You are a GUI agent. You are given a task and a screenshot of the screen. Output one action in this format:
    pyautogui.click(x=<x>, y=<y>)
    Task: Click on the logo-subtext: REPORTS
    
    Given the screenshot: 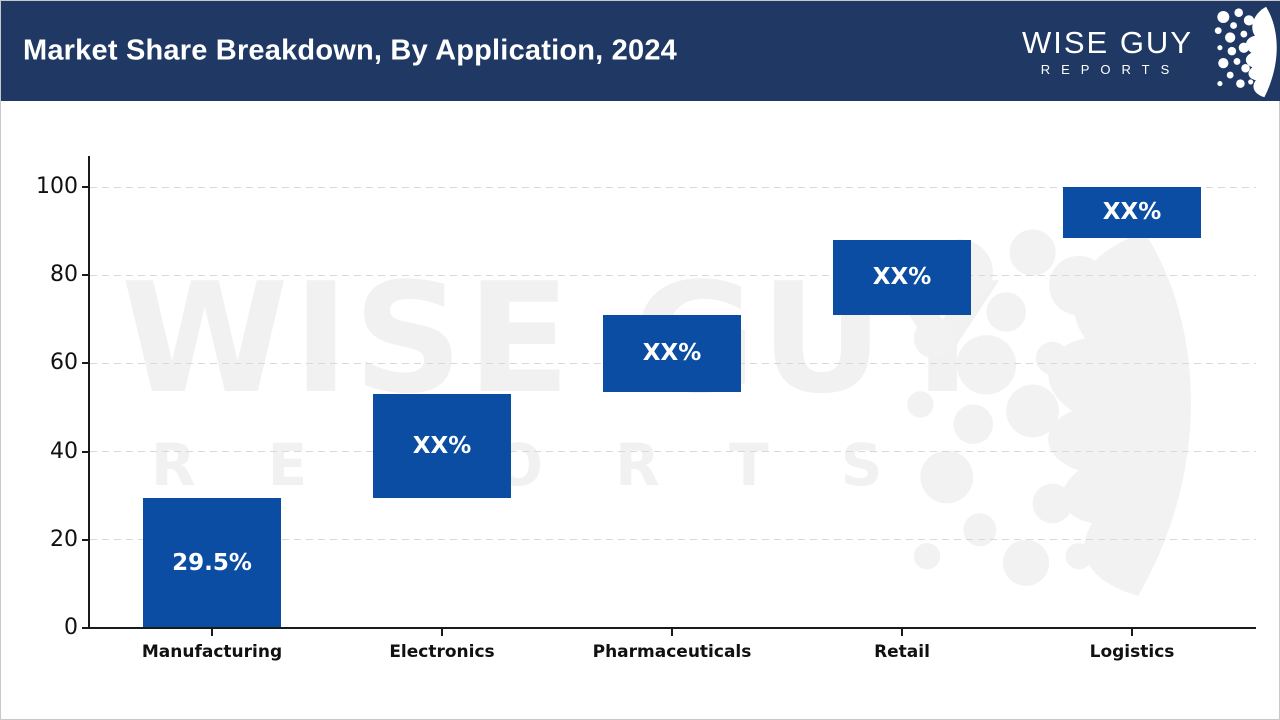 What is the action you would take?
    pyautogui.click(x=1110, y=69)
    